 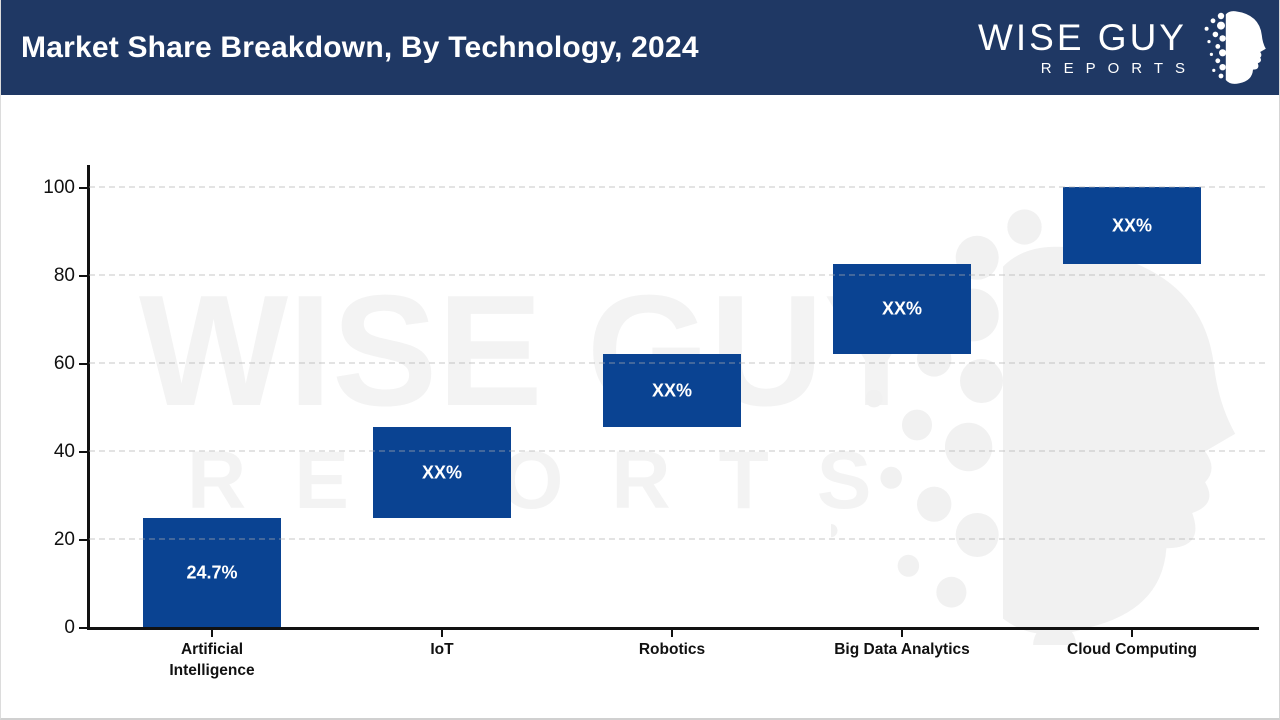 I want to click on brand-subname: REPORTS, so click(x=1118, y=68).